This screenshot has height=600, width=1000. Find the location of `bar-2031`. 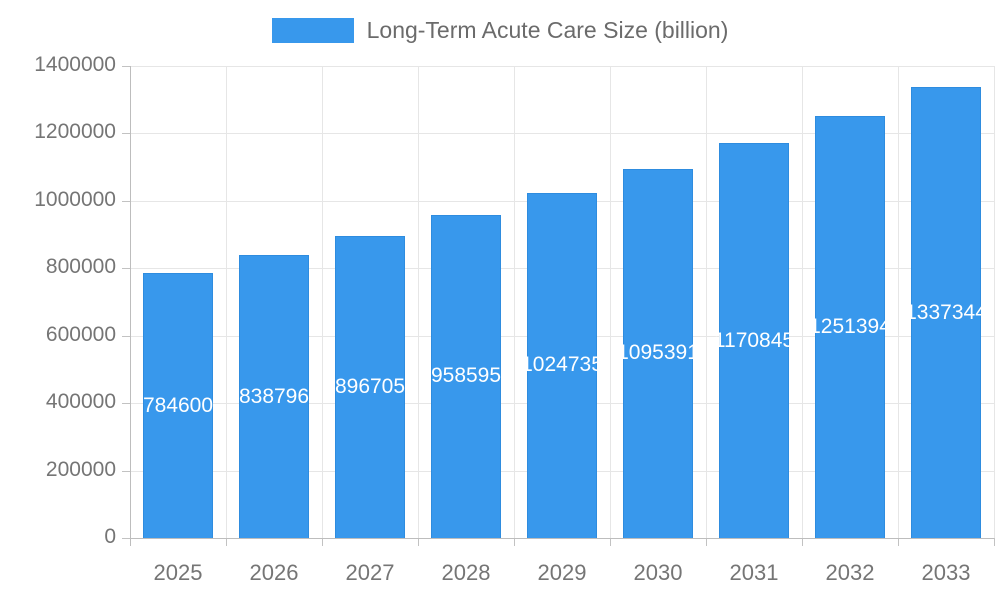

bar-2031 is located at coordinates (754, 340).